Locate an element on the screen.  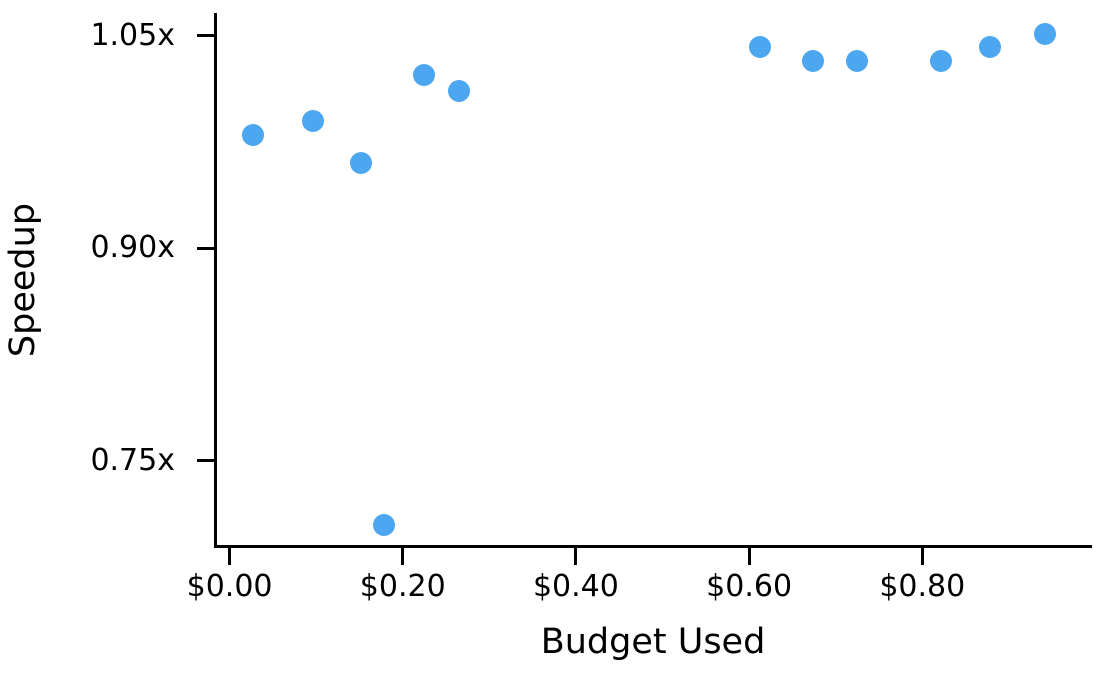
y-tick-label: 1.05x is located at coordinates (132, 35).